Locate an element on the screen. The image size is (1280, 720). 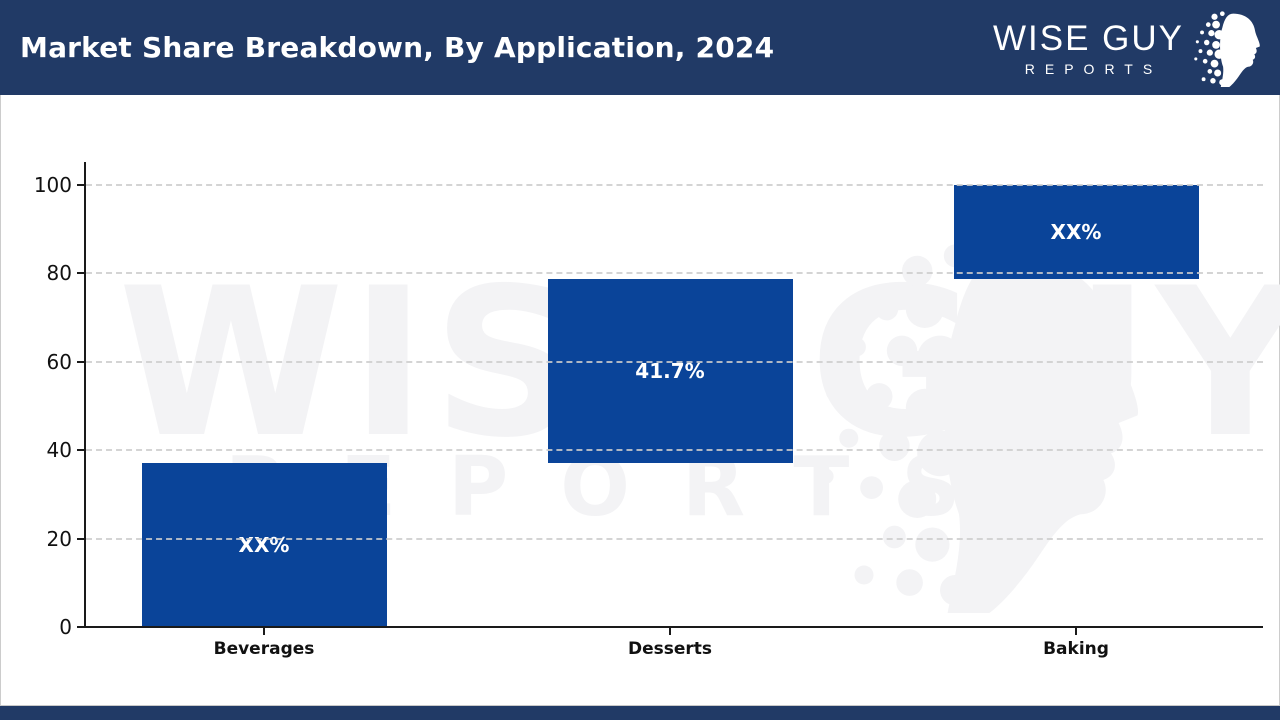
brand-logo: WISE GUY REPORTS is located at coordinates (1129, 48).